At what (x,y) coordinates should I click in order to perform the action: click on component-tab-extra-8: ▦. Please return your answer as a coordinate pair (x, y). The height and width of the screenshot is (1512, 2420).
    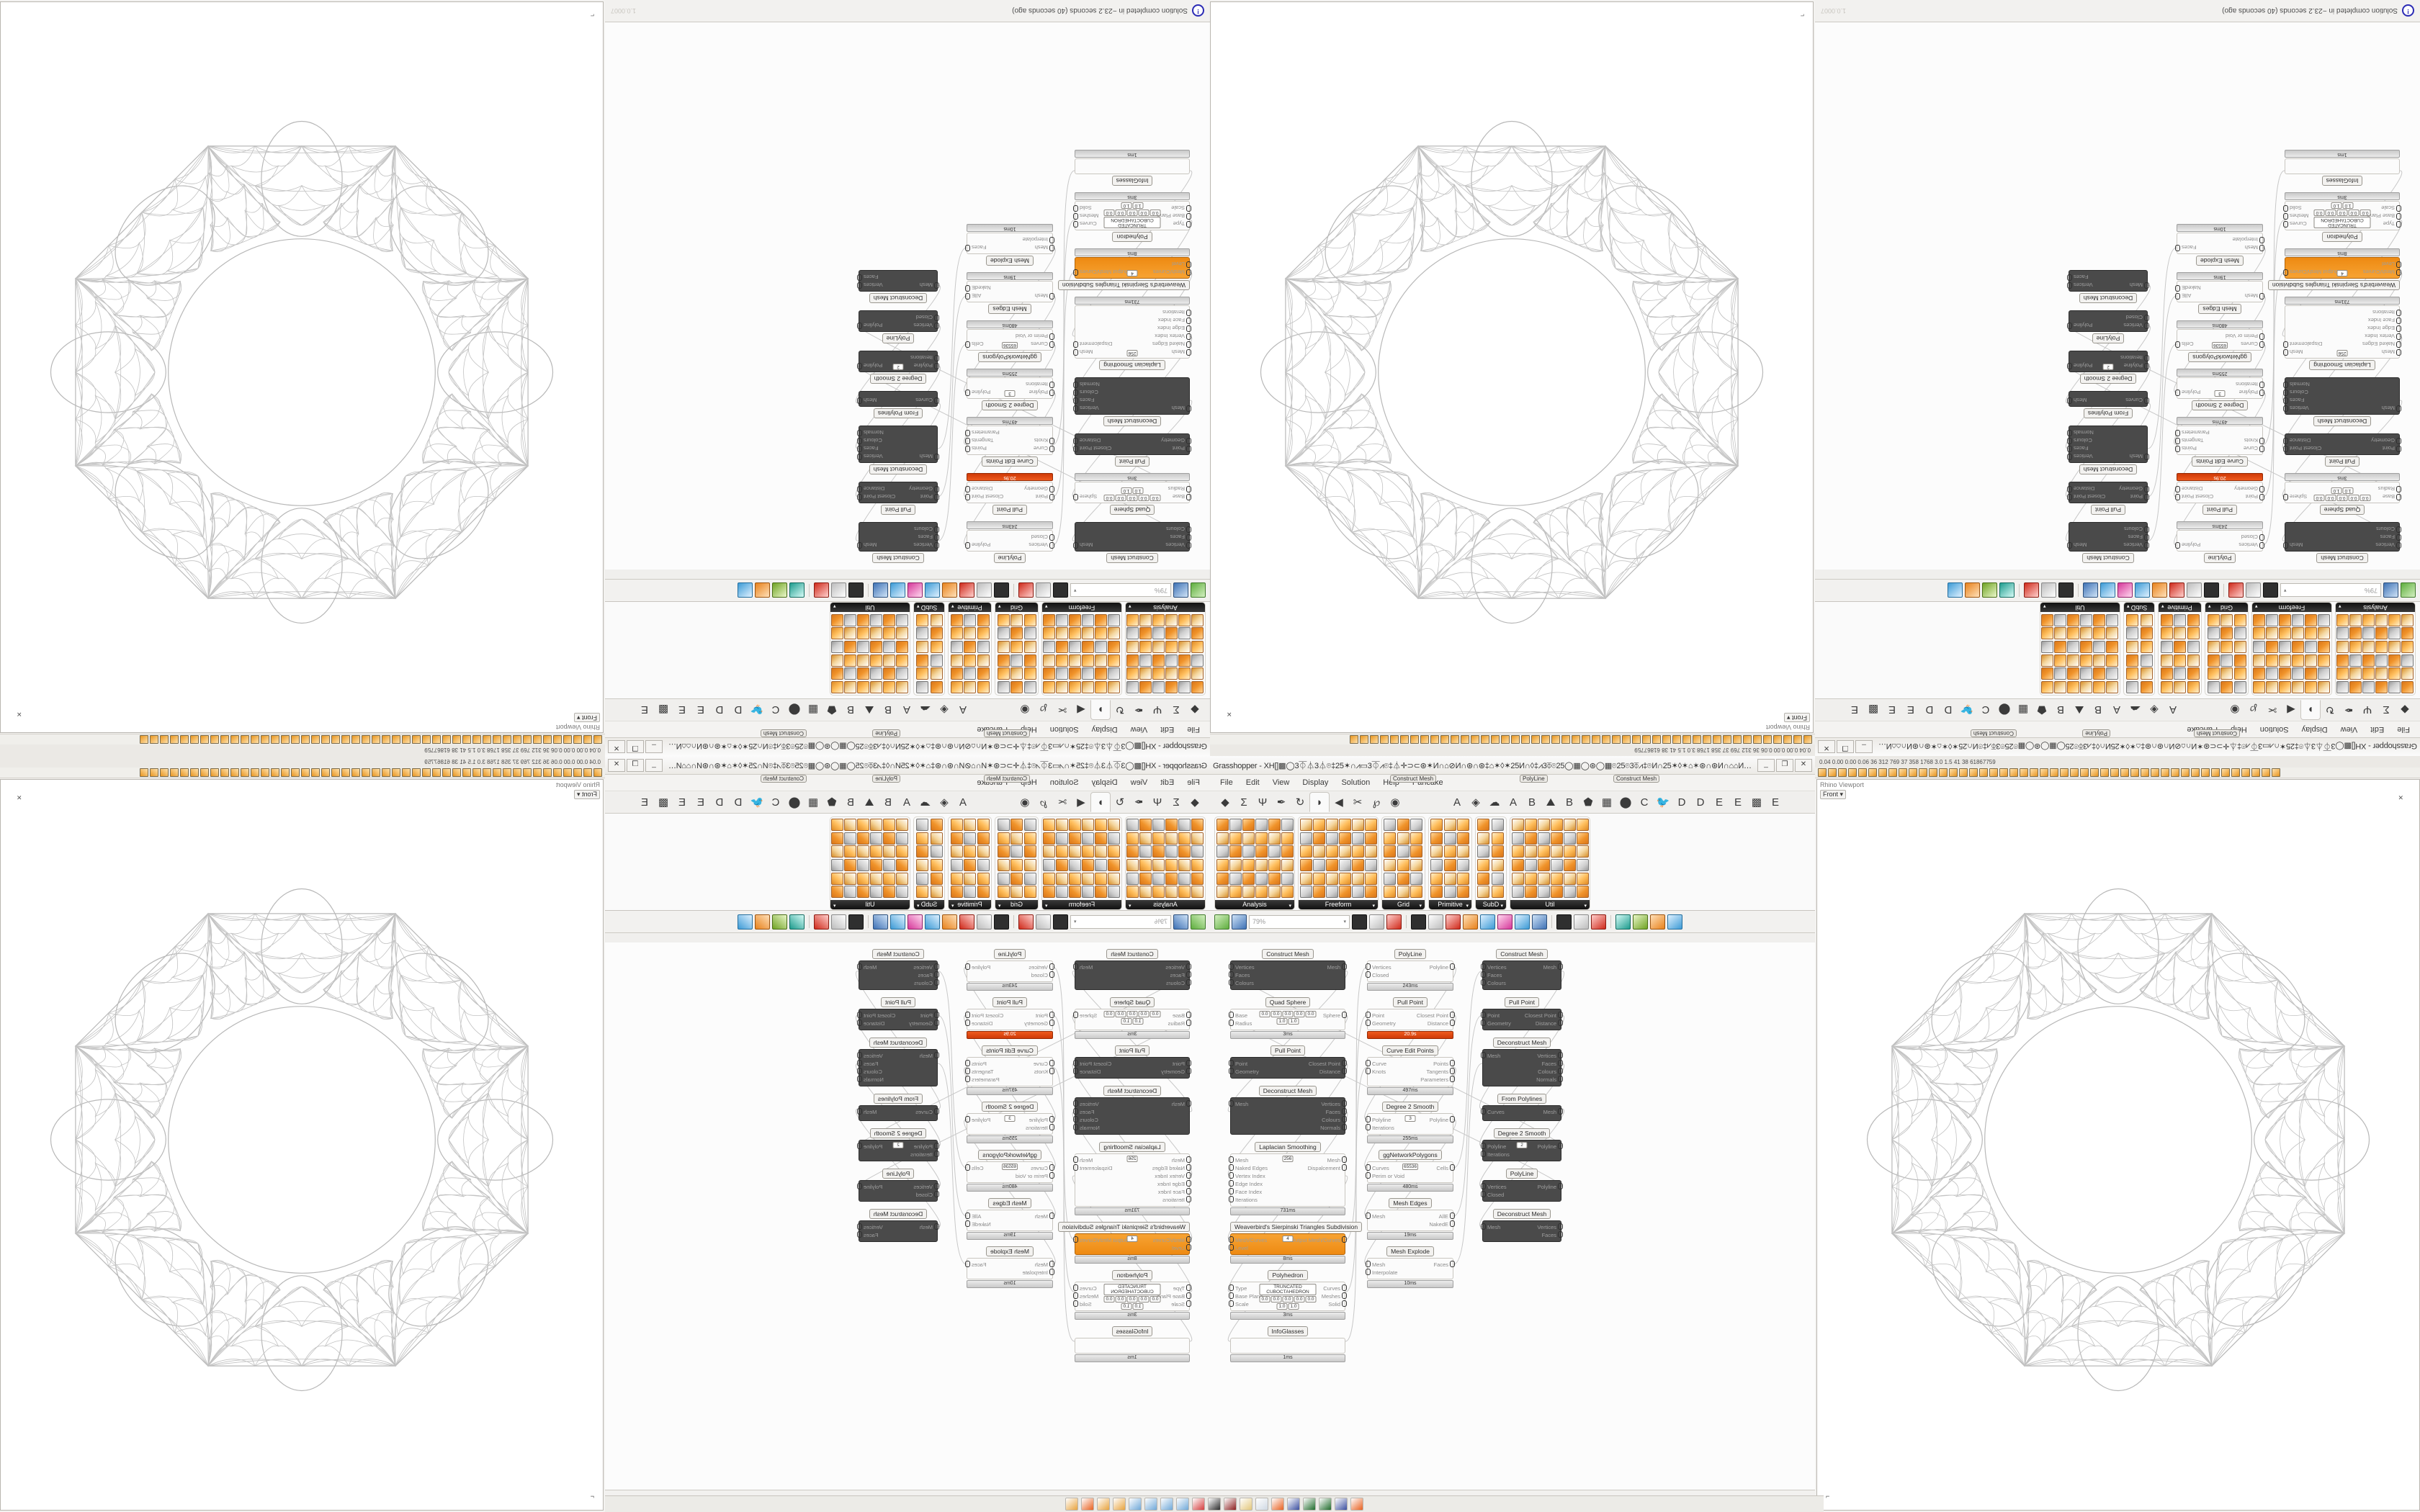
    Looking at the image, I should click on (813, 802).